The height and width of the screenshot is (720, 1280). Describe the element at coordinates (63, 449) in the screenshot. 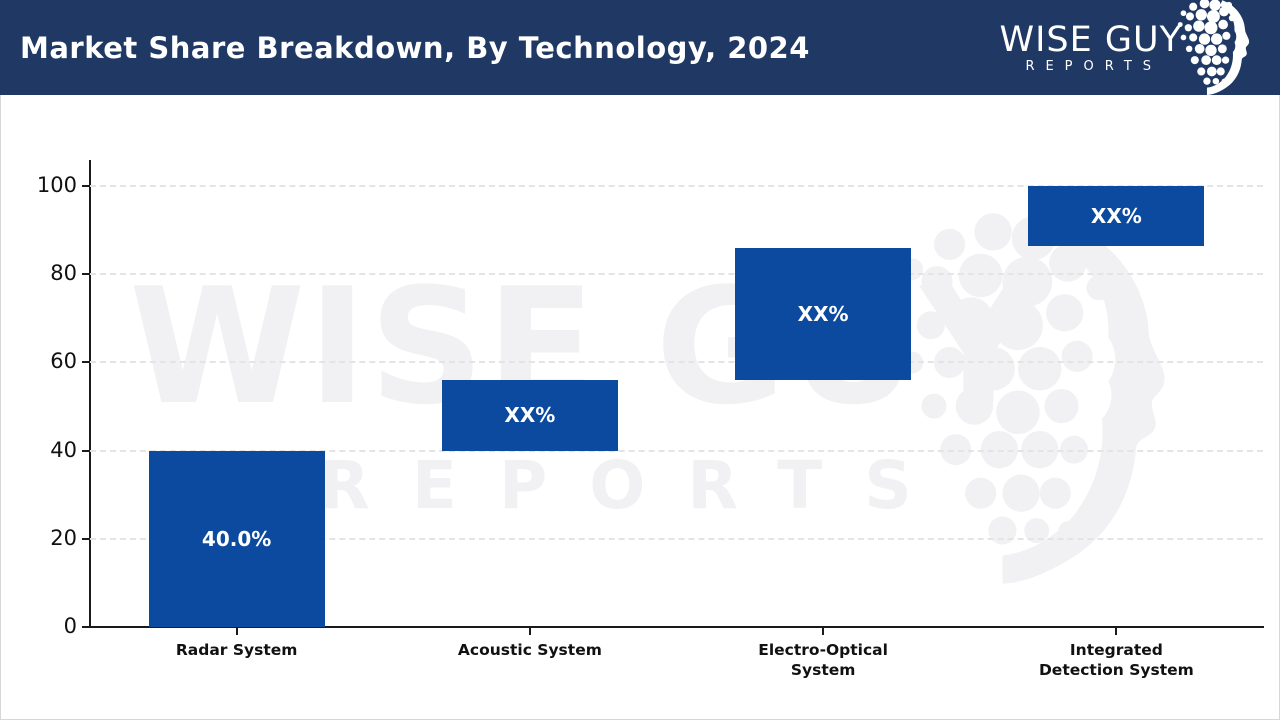

I see `y-tick-label-40: 40` at that location.